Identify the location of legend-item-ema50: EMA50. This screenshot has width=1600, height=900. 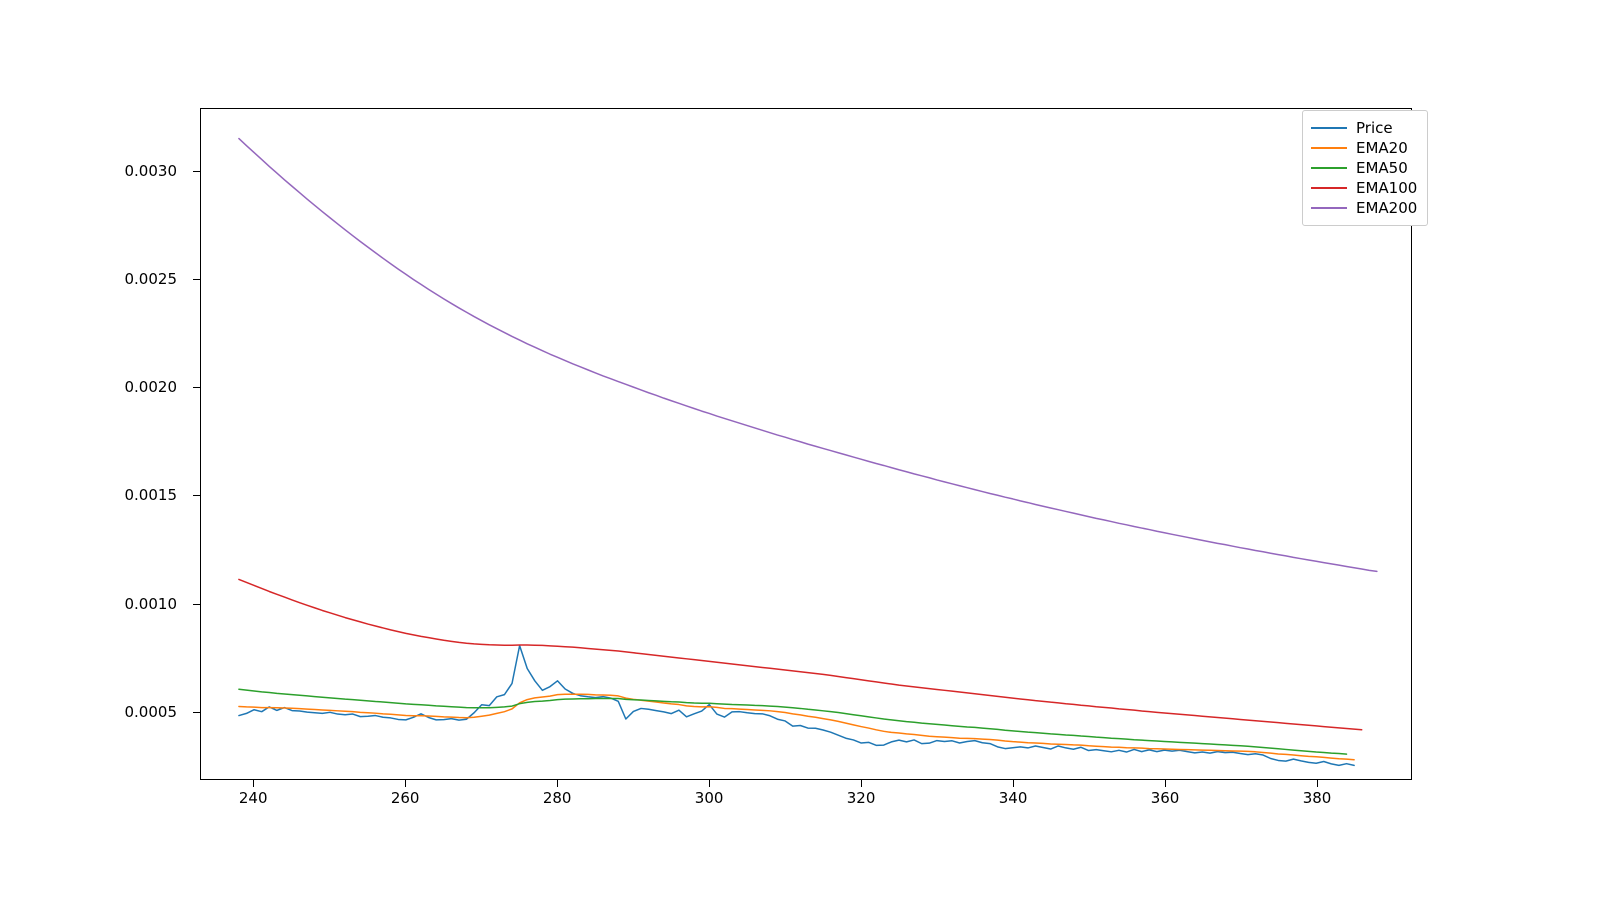
(1364, 168).